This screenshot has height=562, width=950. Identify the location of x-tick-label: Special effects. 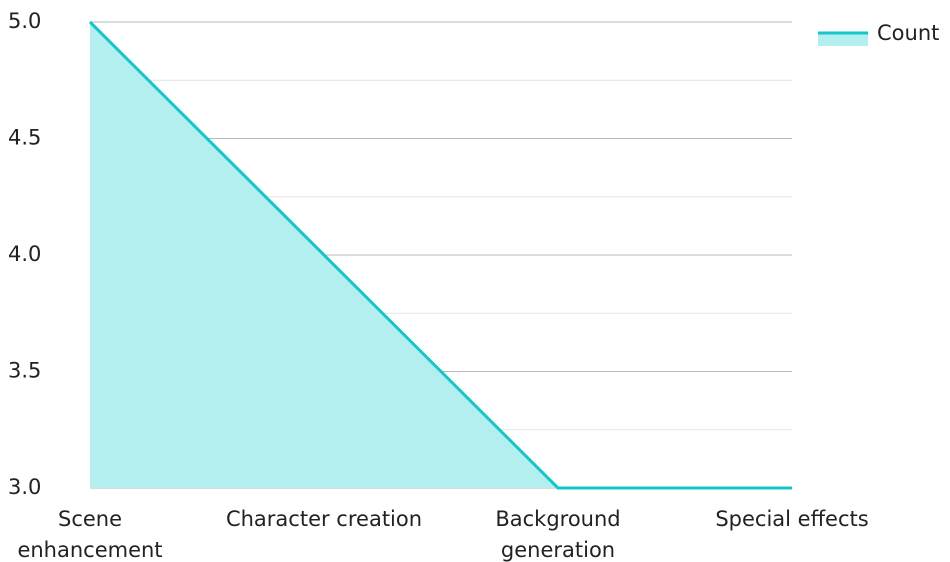
(791, 519).